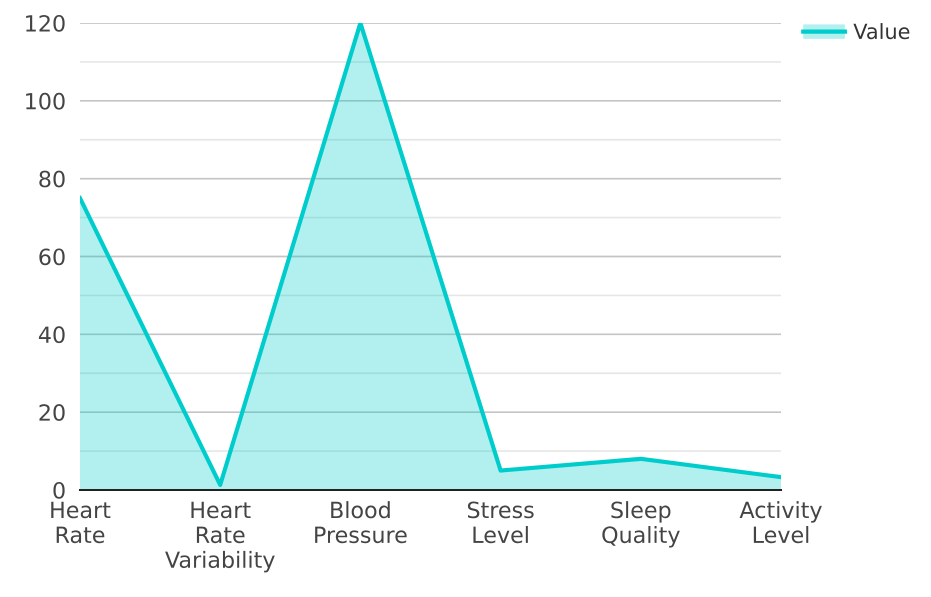  Describe the element at coordinates (220, 537) in the screenshot. I see `x-tick-label: Heart Rate Variability` at that location.